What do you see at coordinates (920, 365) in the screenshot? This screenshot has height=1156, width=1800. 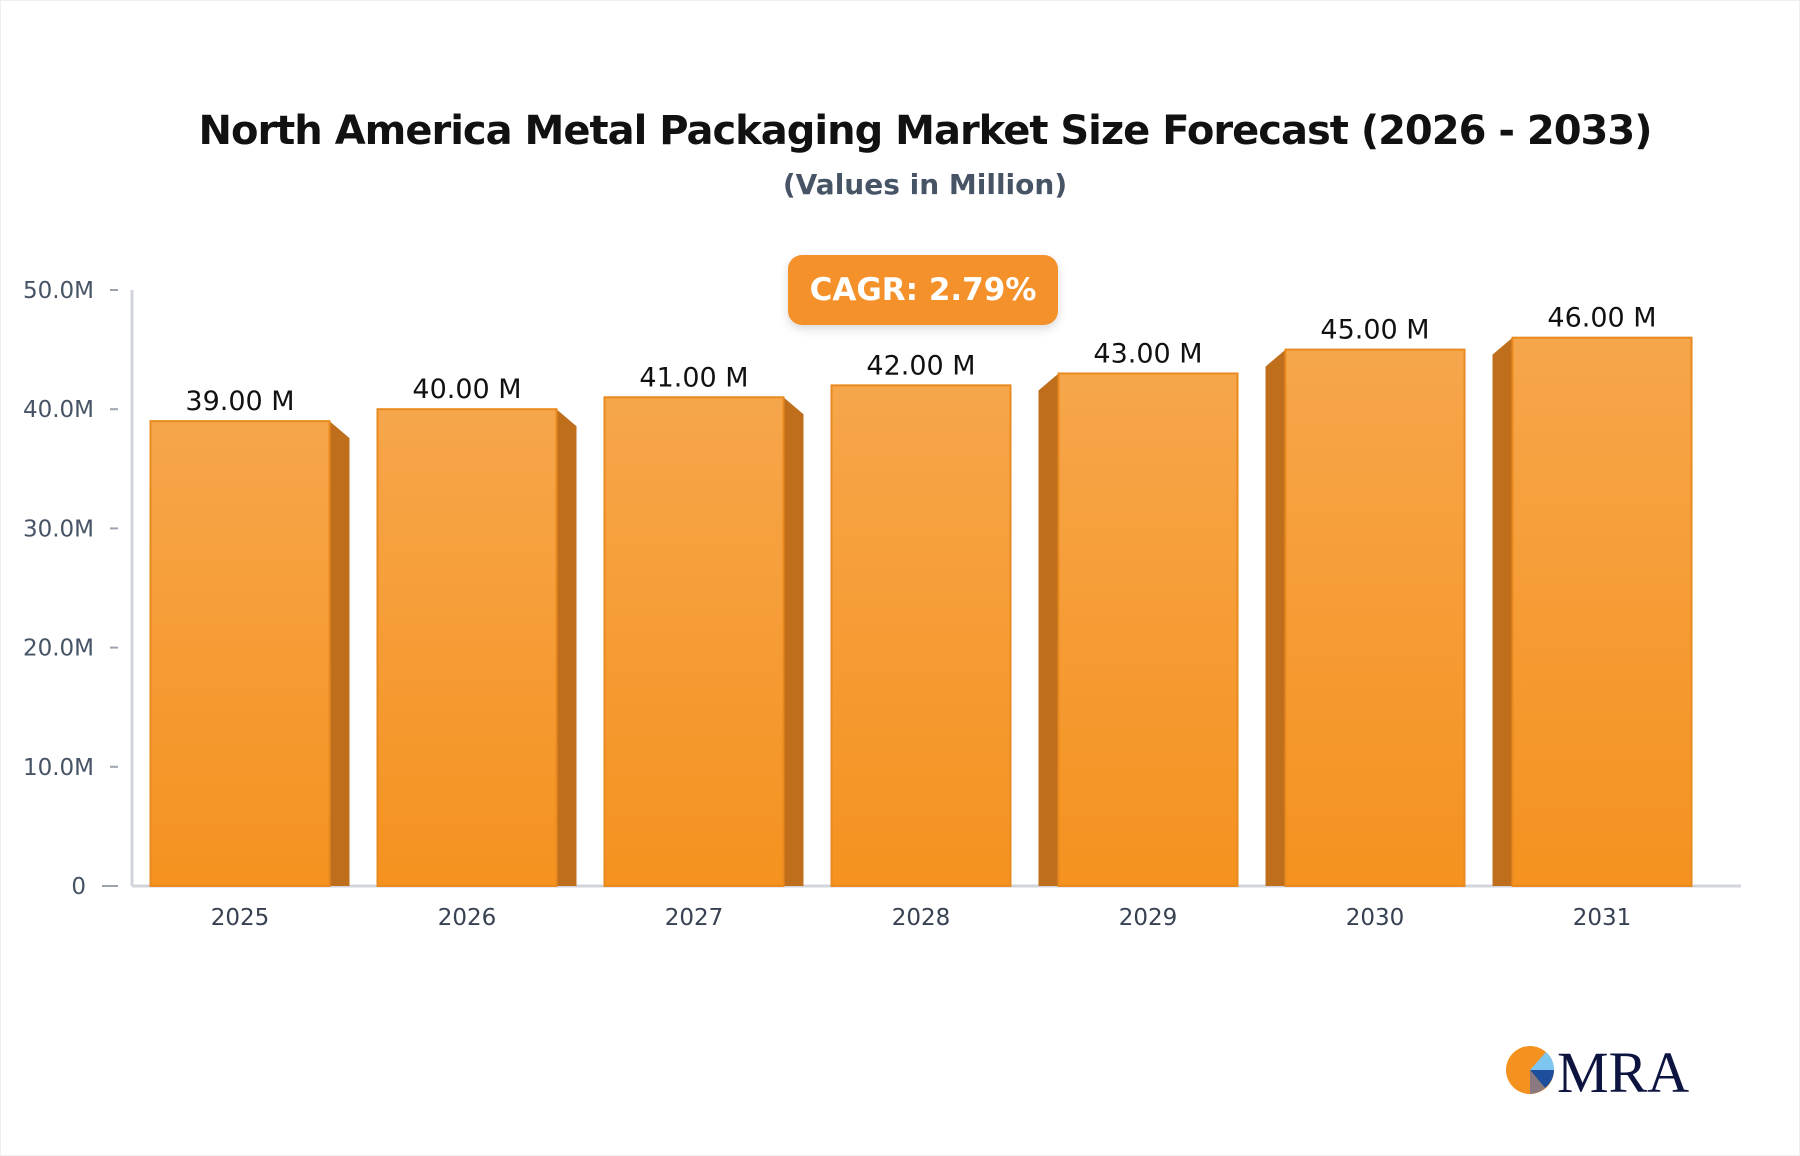 I see `data-label: 42.00 M` at bounding box center [920, 365].